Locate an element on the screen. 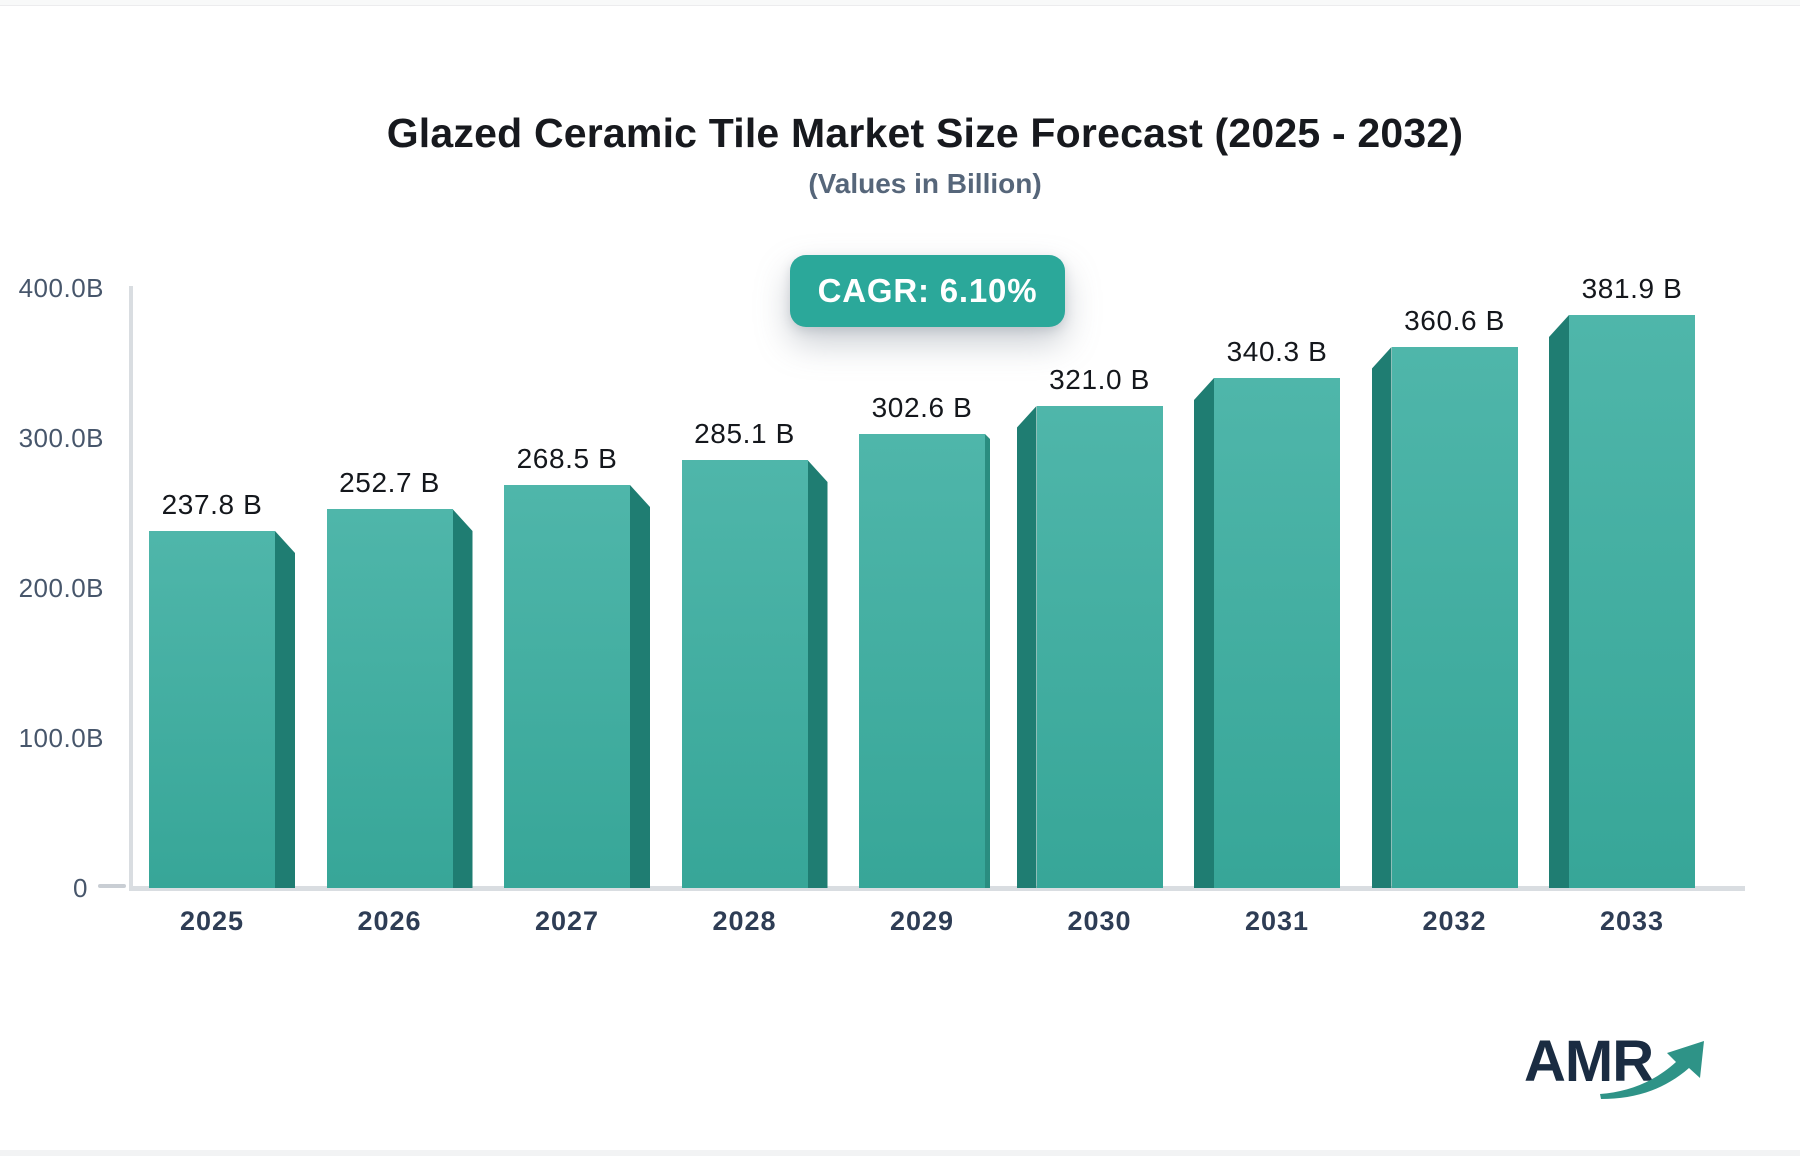  y-axis-tick-label: 0 is located at coordinates (80, 888).